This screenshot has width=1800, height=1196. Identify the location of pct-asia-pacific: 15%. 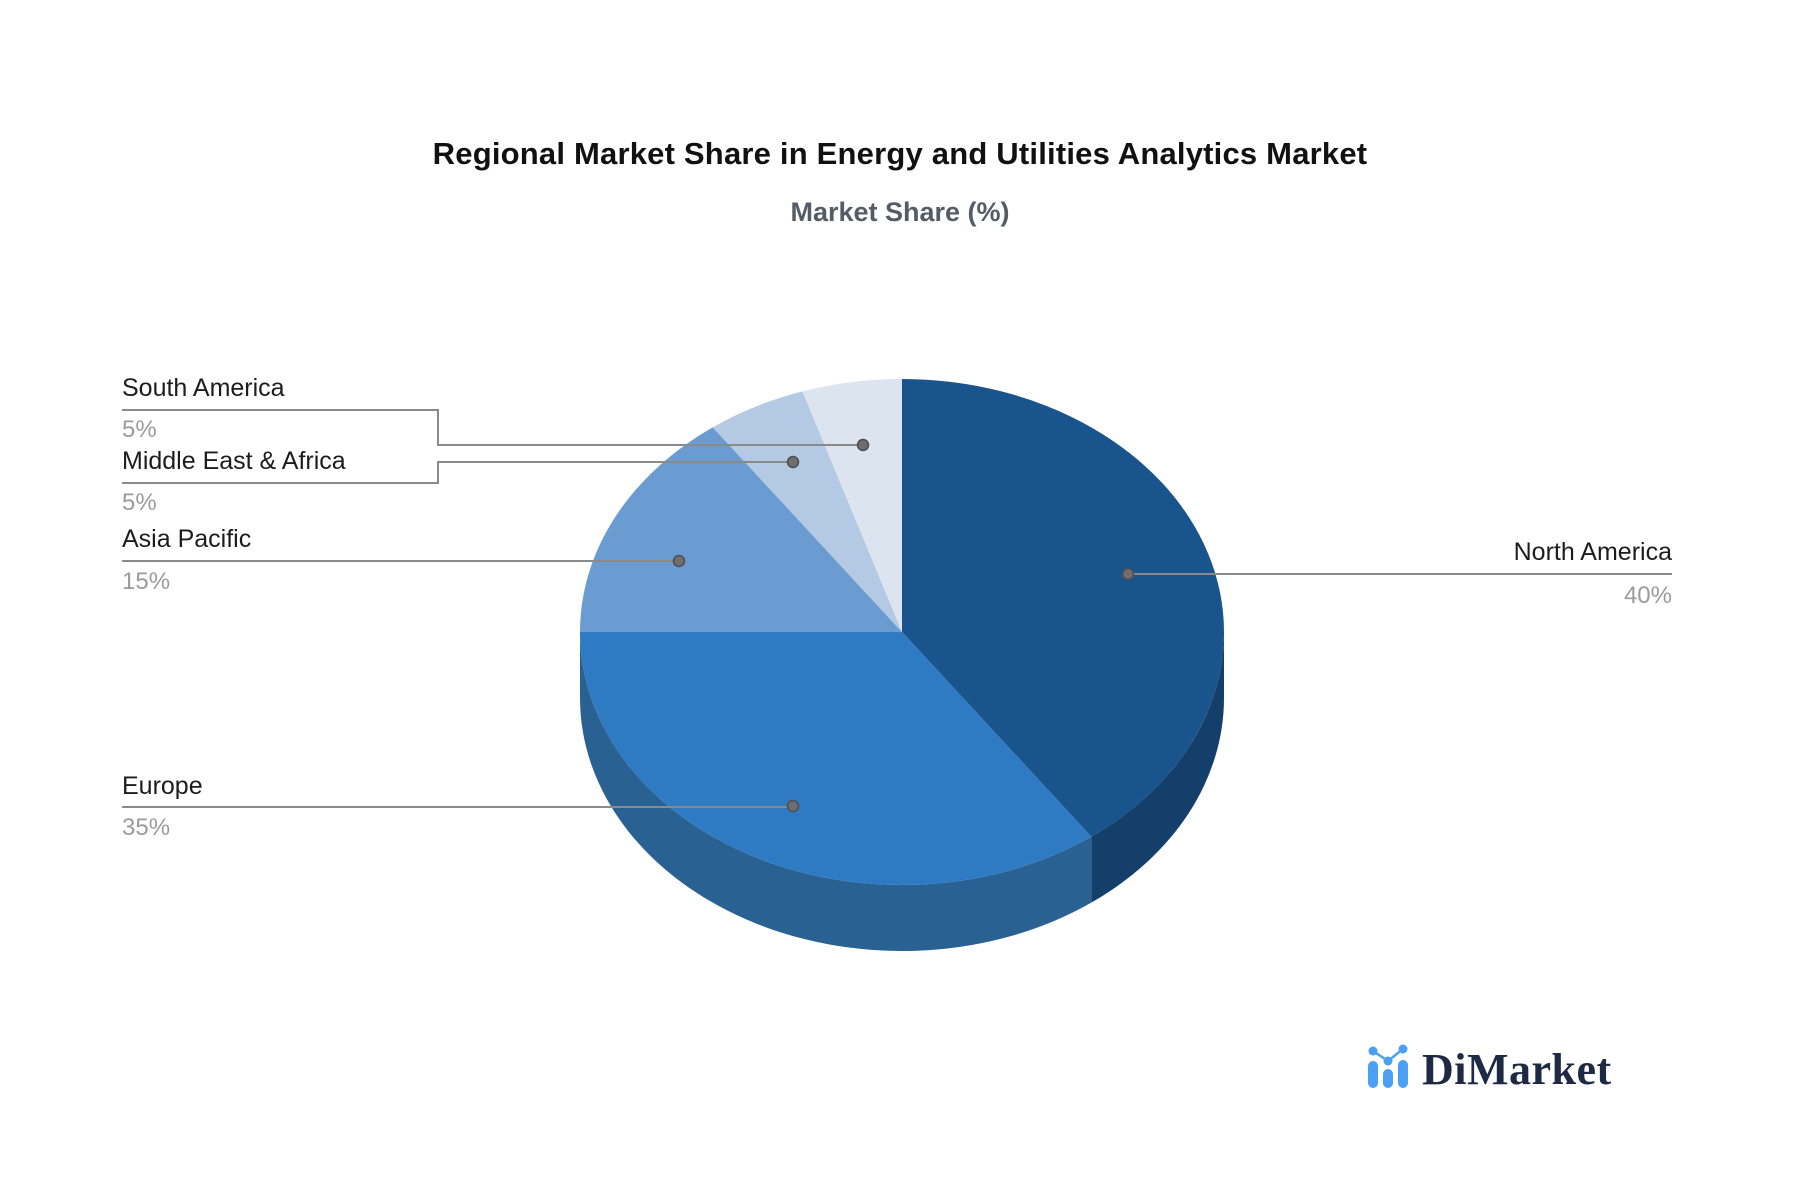
(146, 581).